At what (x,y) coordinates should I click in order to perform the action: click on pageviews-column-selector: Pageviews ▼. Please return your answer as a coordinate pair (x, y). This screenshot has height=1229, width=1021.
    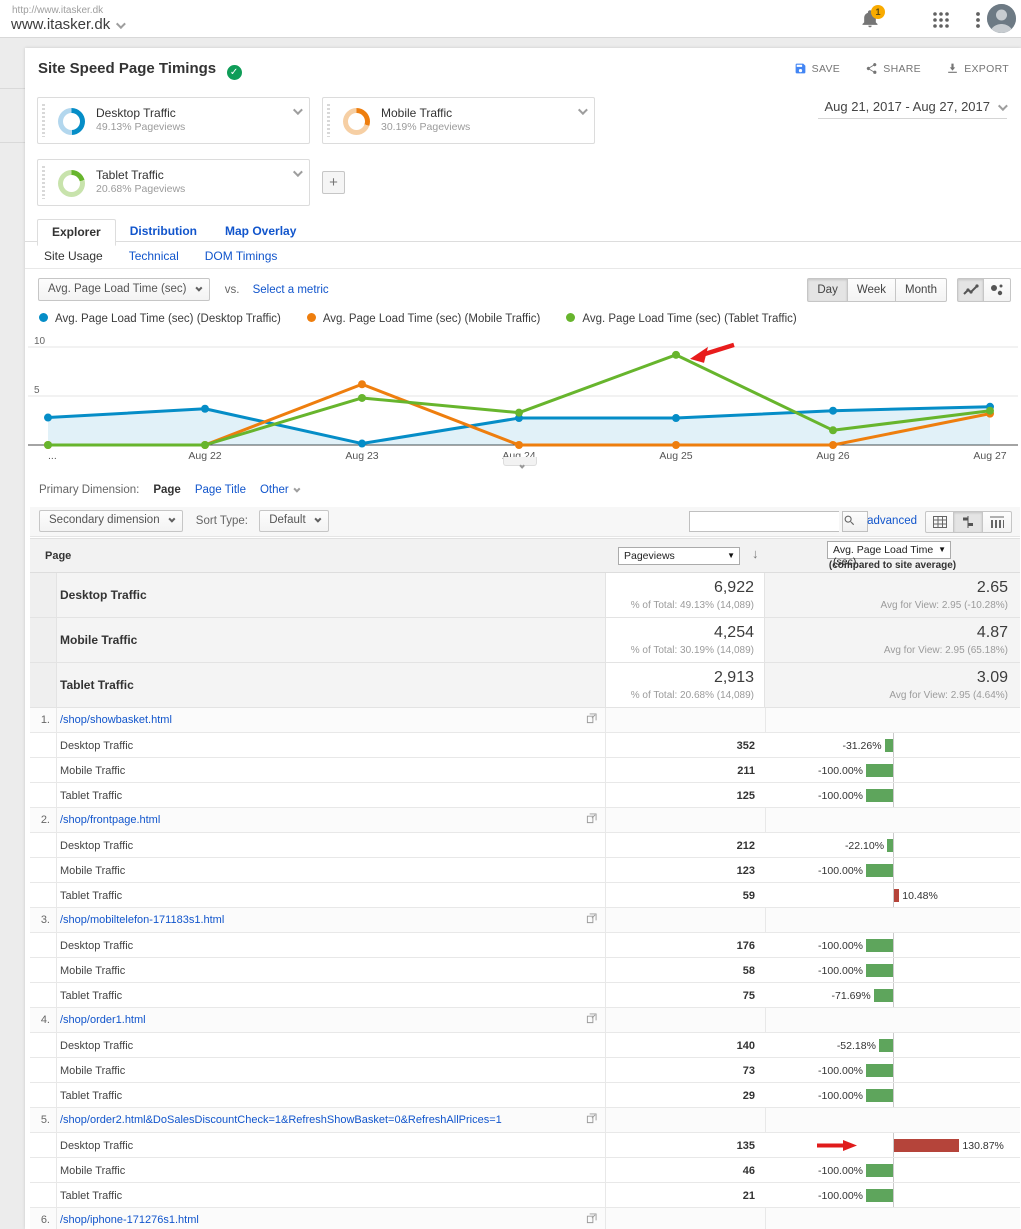
    Looking at the image, I should click on (679, 556).